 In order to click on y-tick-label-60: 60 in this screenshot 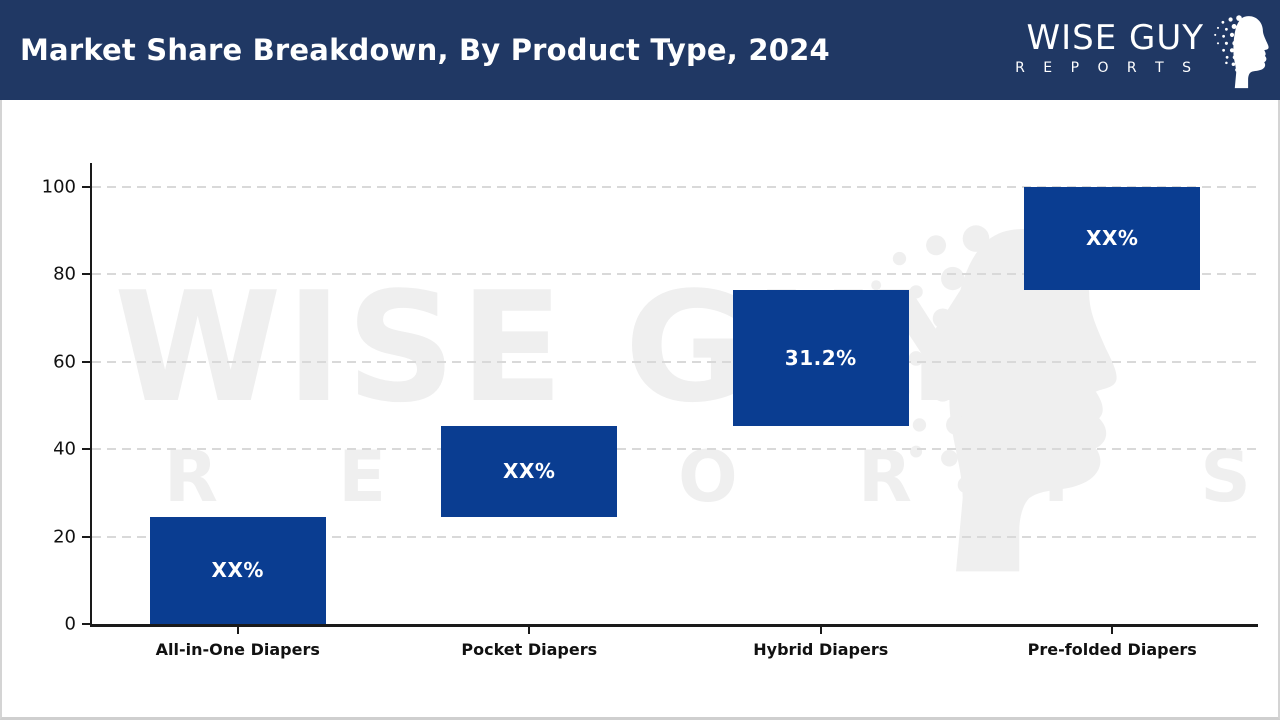, I will do `click(64, 362)`.